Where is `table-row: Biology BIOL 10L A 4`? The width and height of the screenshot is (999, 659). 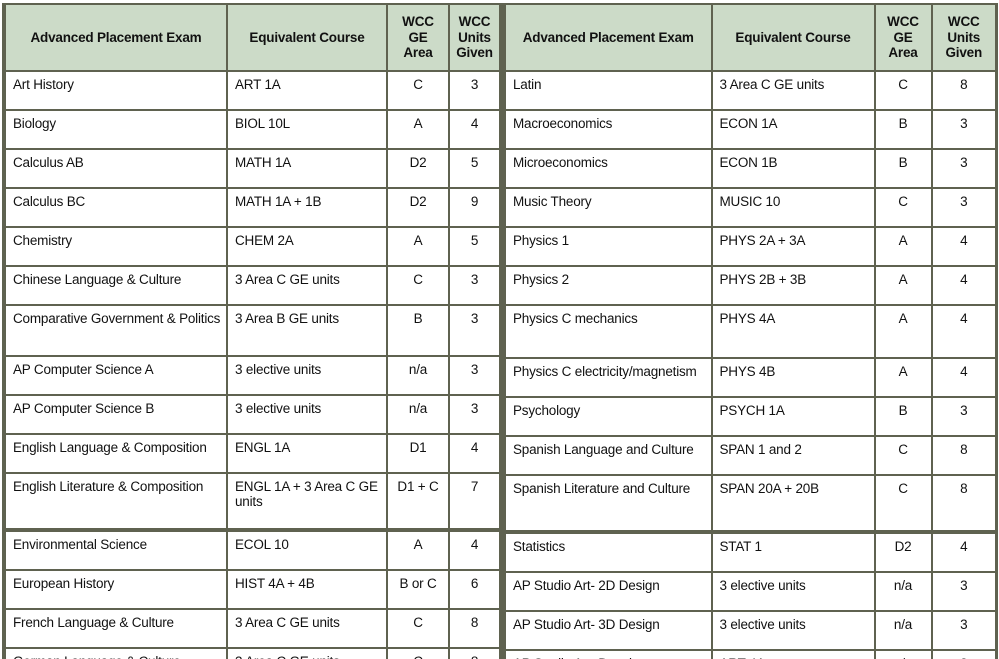 table-row: Biology BIOL 10L A 4 is located at coordinates (252, 129).